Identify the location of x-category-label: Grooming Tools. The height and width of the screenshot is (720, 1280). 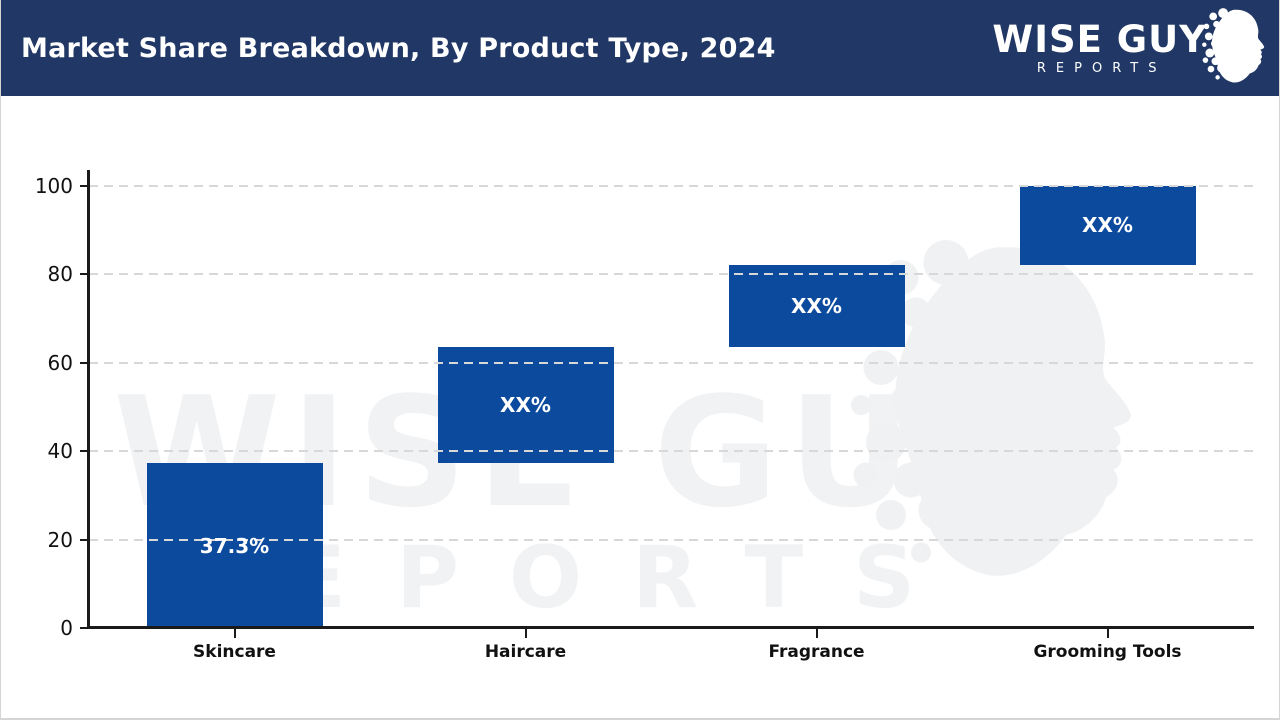
(1107, 652).